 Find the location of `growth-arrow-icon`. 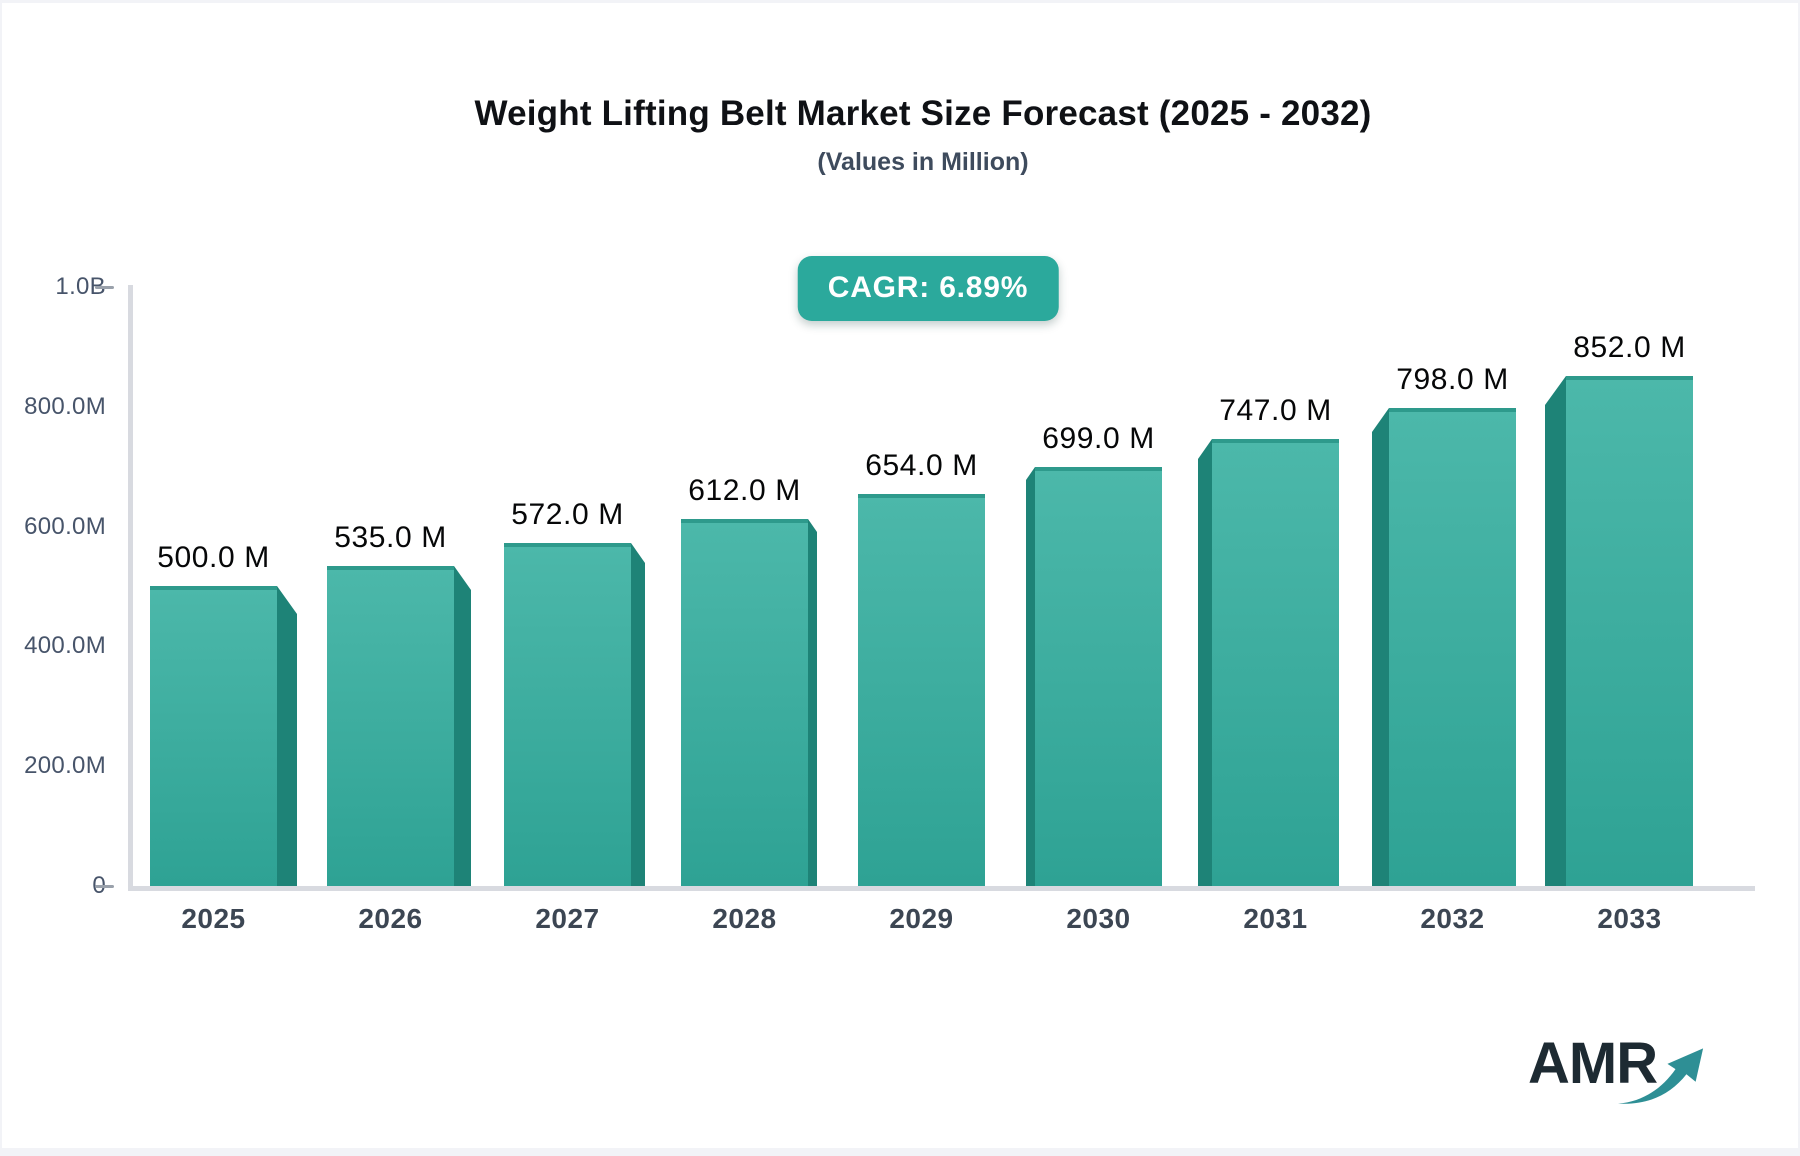

growth-arrow-icon is located at coordinates (1661, 1076).